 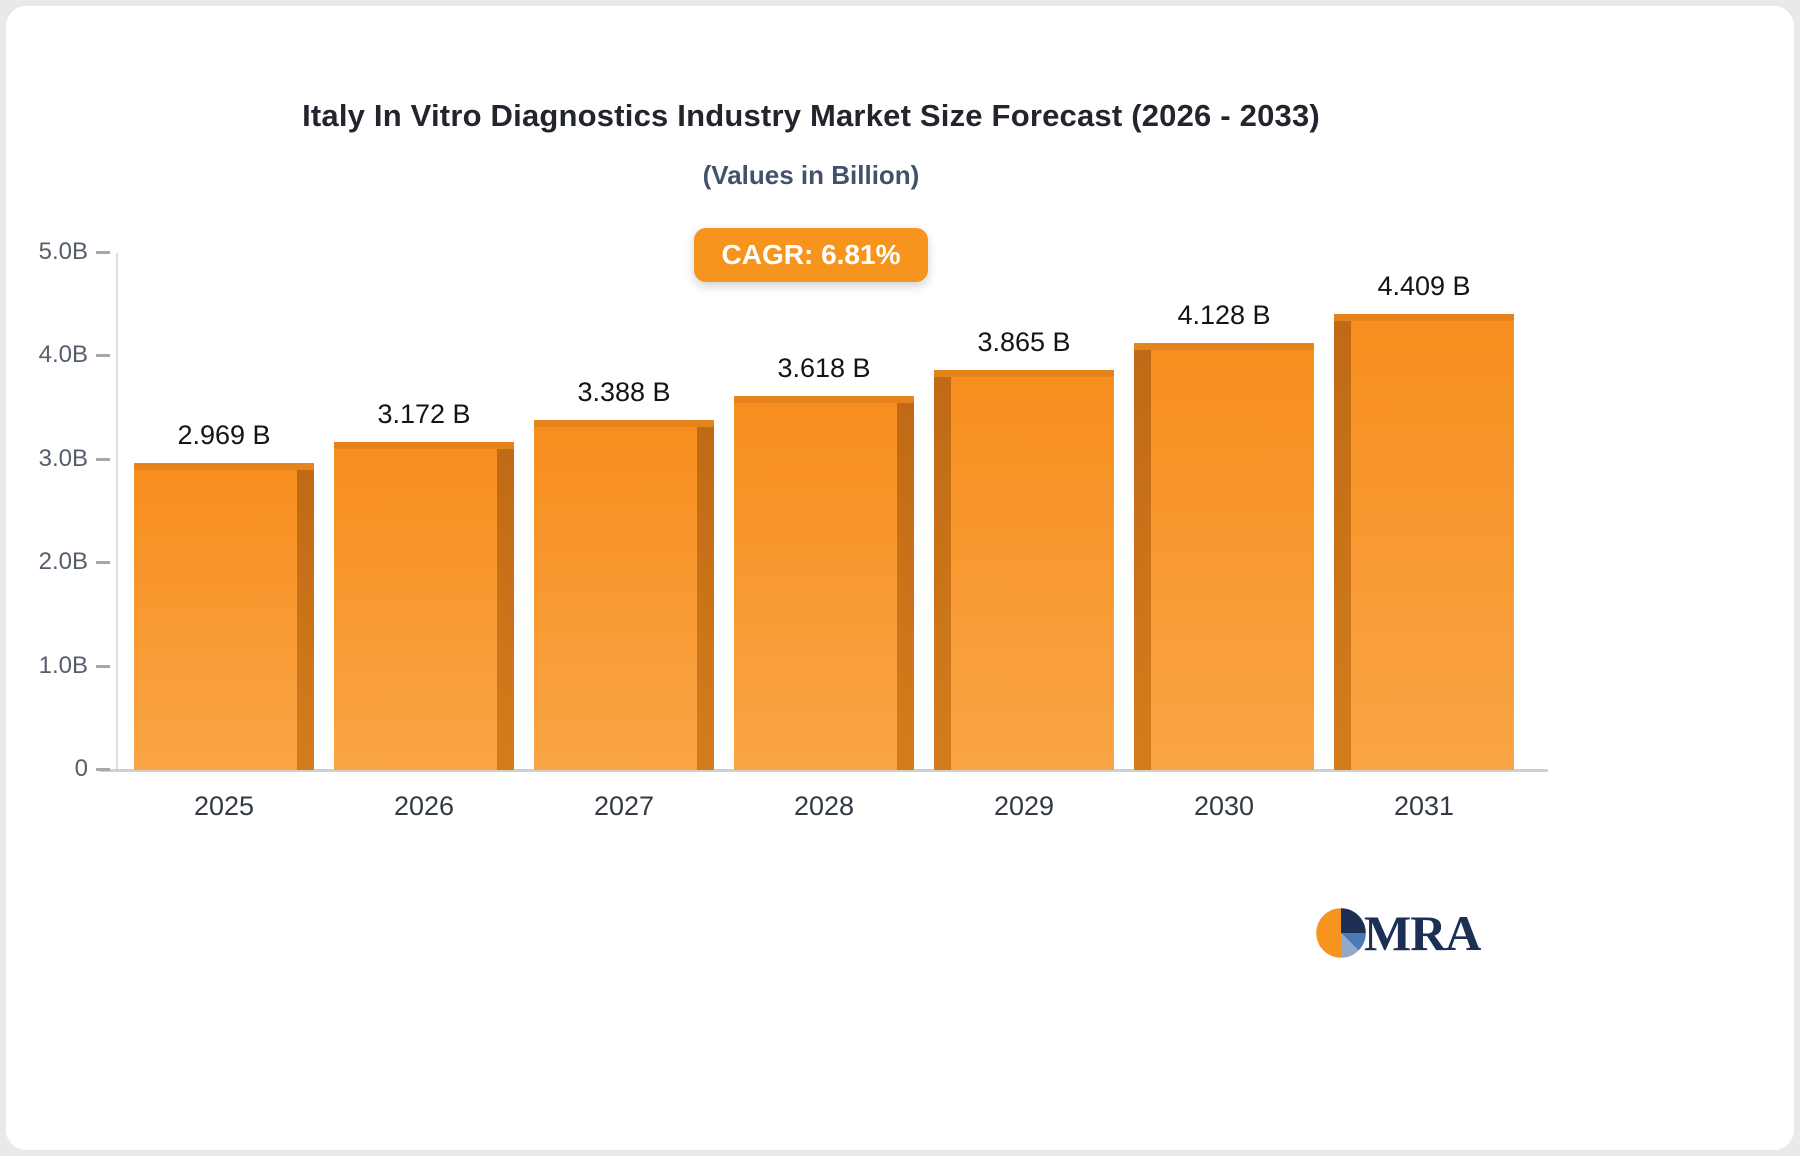 What do you see at coordinates (63, 355) in the screenshot?
I see `y-tick-label: 4.0B` at bounding box center [63, 355].